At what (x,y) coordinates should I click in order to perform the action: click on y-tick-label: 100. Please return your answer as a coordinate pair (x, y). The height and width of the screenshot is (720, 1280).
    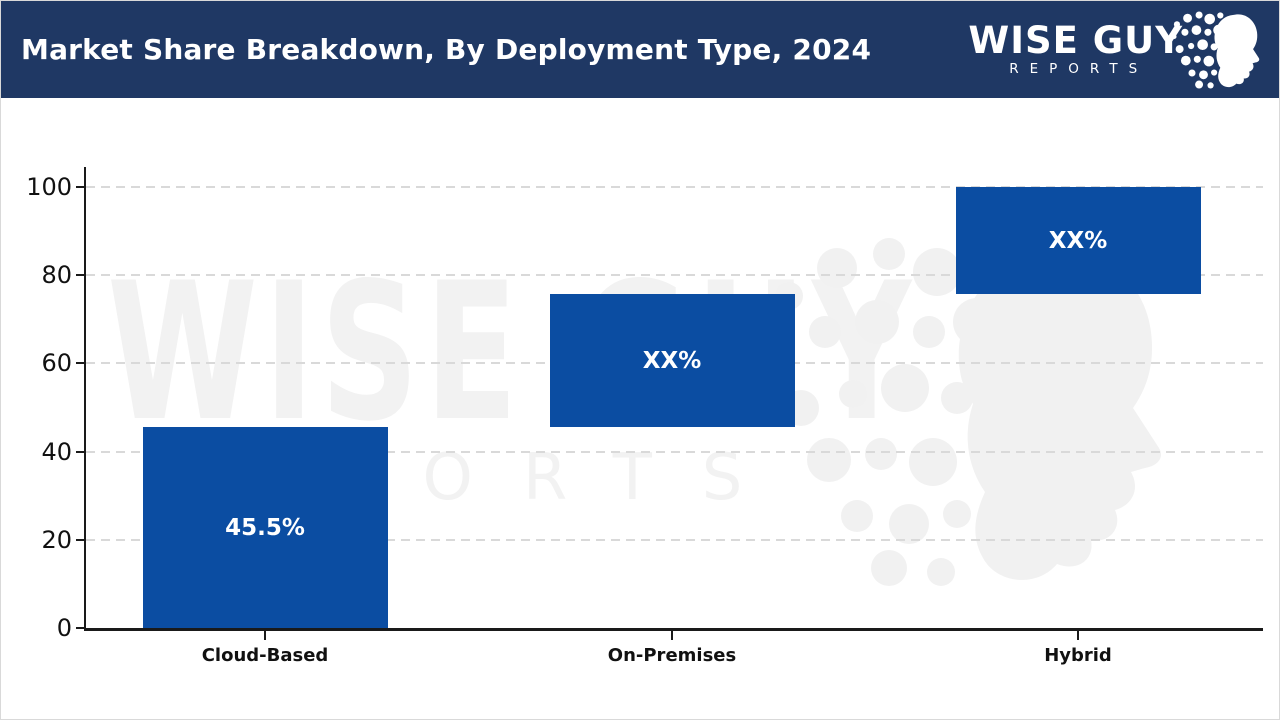
    Looking at the image, I should click on (49, 187).